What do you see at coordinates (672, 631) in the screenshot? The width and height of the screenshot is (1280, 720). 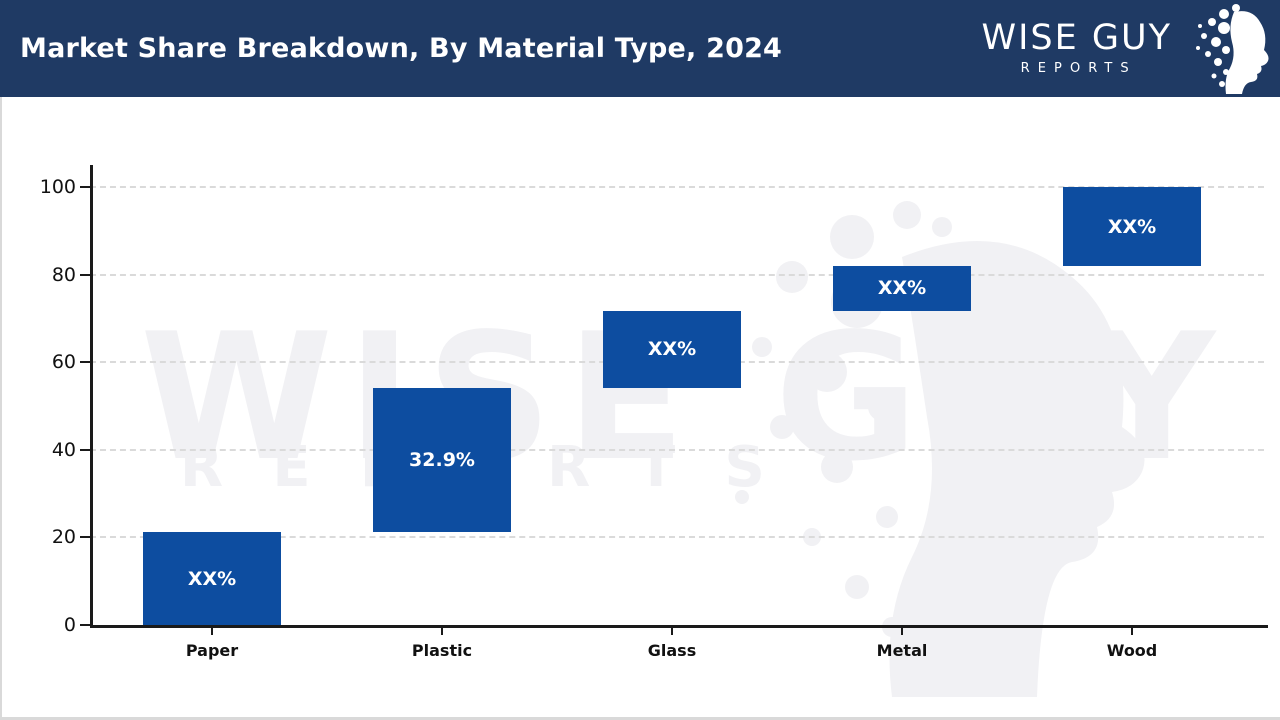 I see `x-tick-glass` at bounding box center [672, 631].